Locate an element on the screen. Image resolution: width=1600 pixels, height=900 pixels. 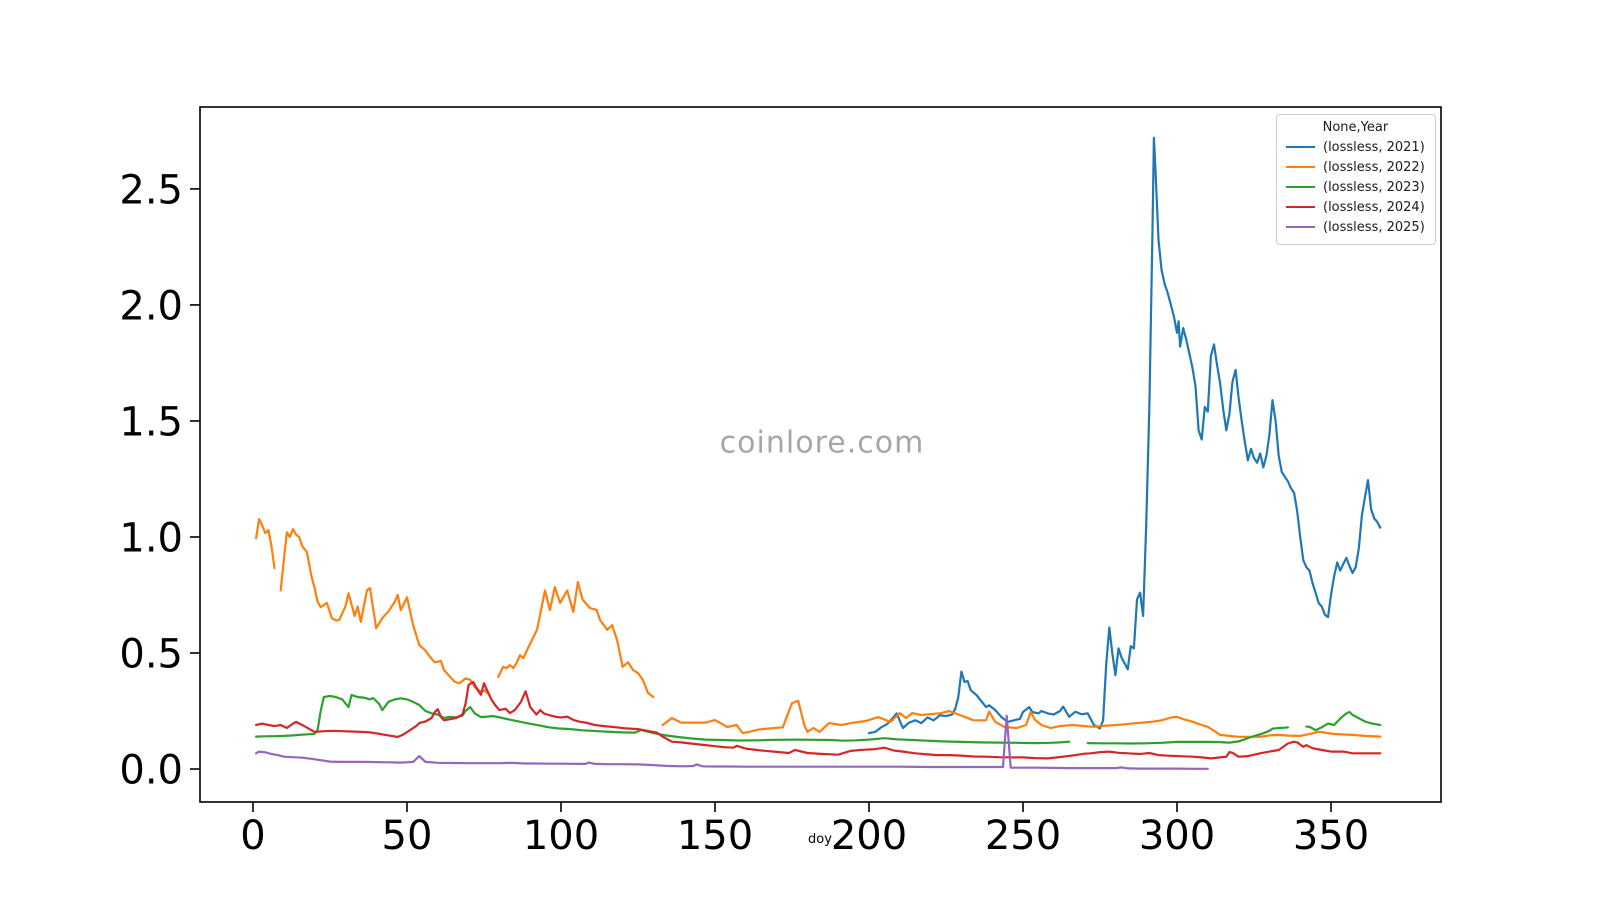
legend-item: (lossless, 2025) is located at coordinates (1355, 227).